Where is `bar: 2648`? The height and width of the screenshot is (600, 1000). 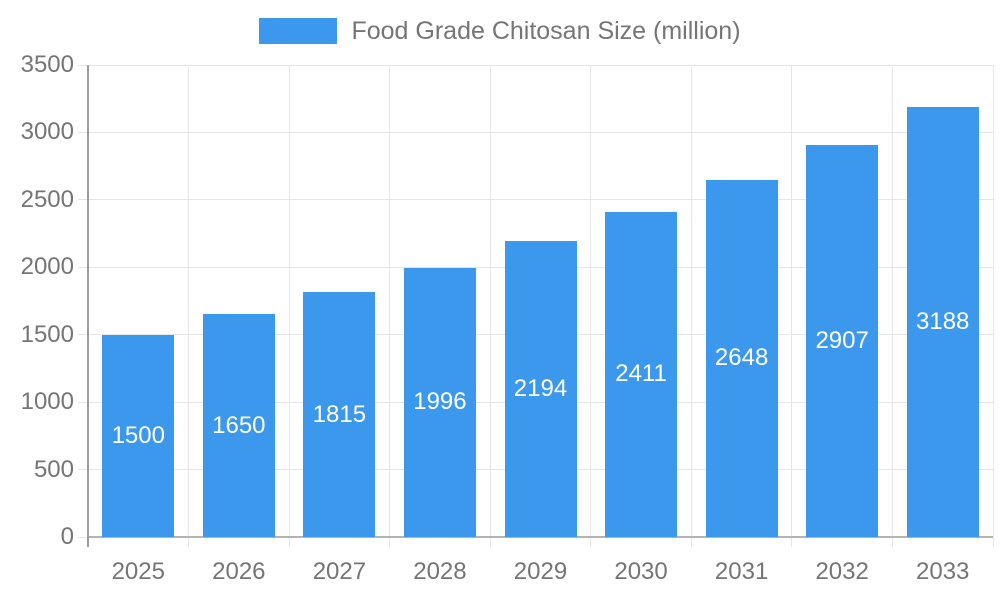 bar: 2648 is located at coordinates (741, 358).